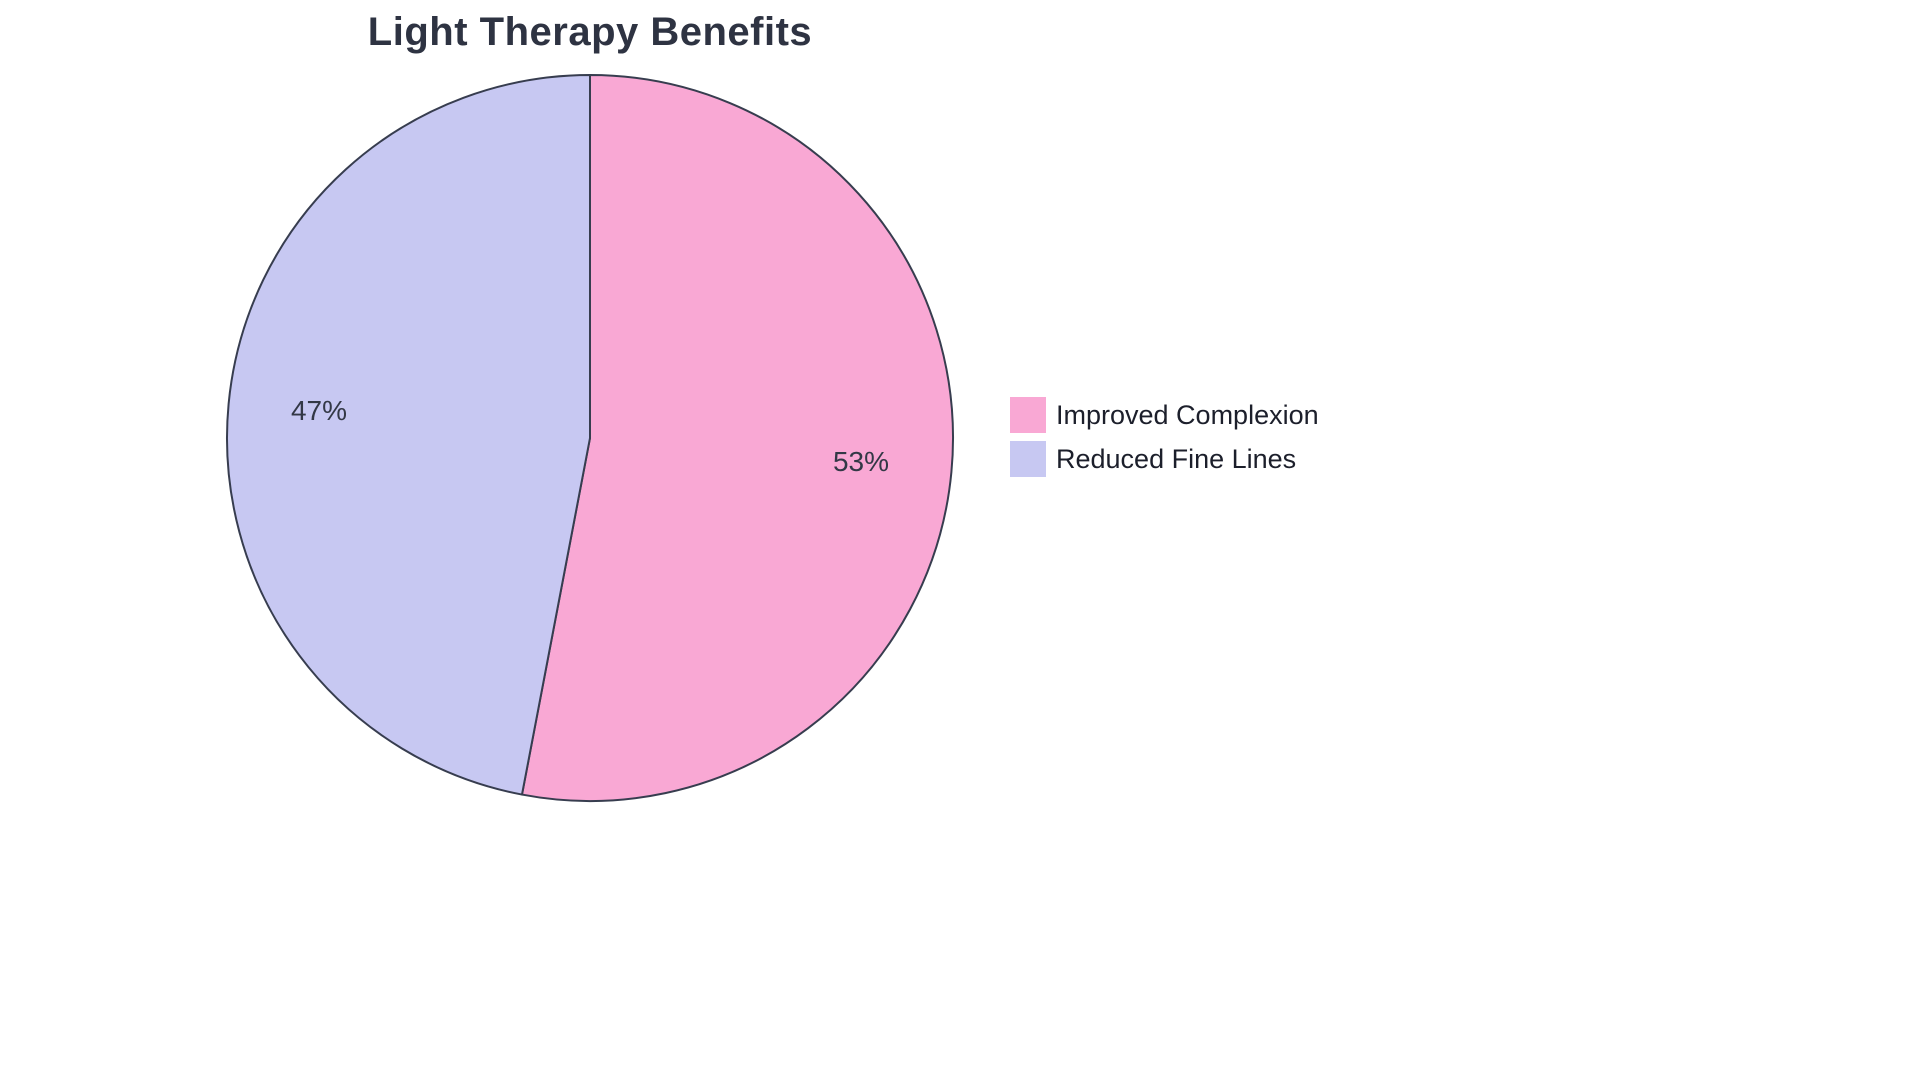 Image resolution: width=1920 pixels, height=1083 pixels. Describe the element at coordinates (590, 32) in the screenshot. I see `chart-title: Light Therapy Benefits` at that location.